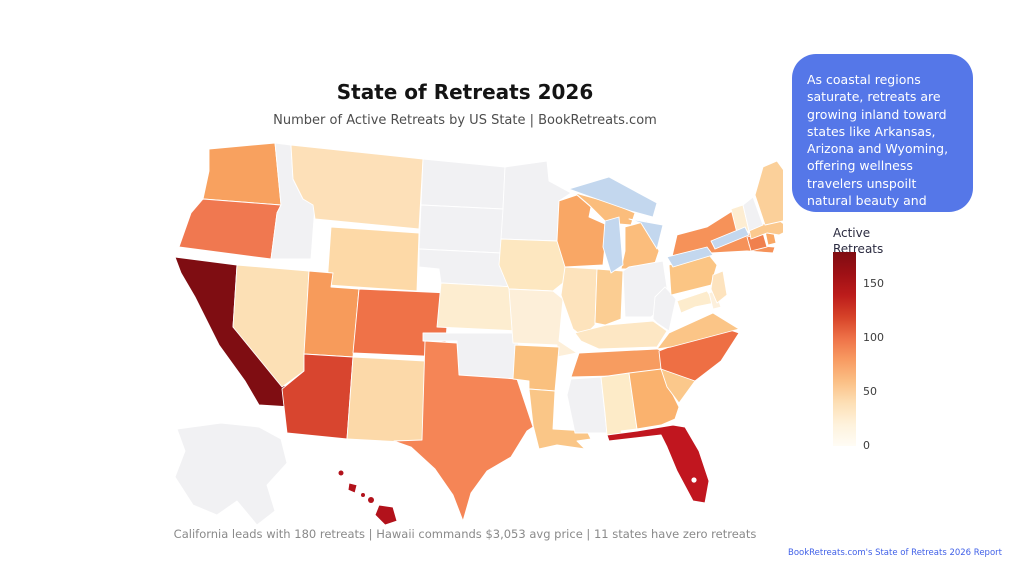  Describe the element at coordinates (698, 331) in the screenshot. I see `state-va` at that location.